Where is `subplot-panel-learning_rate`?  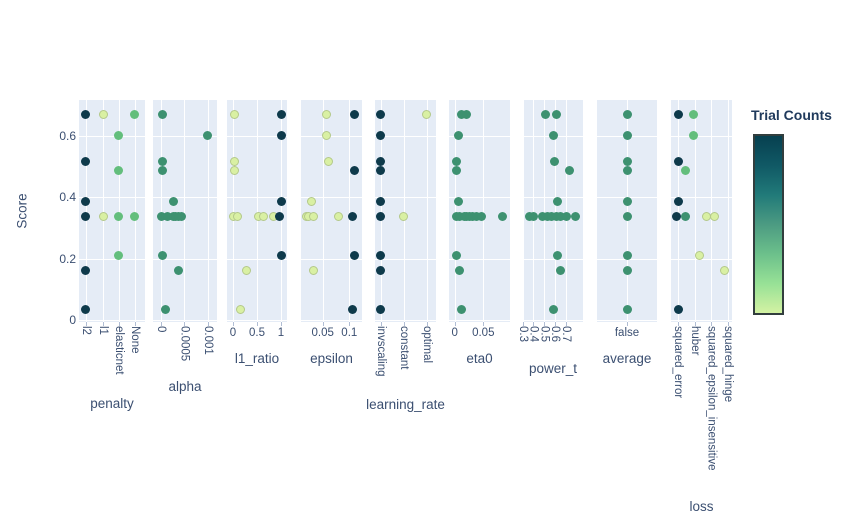 subplot-panel-learning_rate is located at coordinates (405, 211).